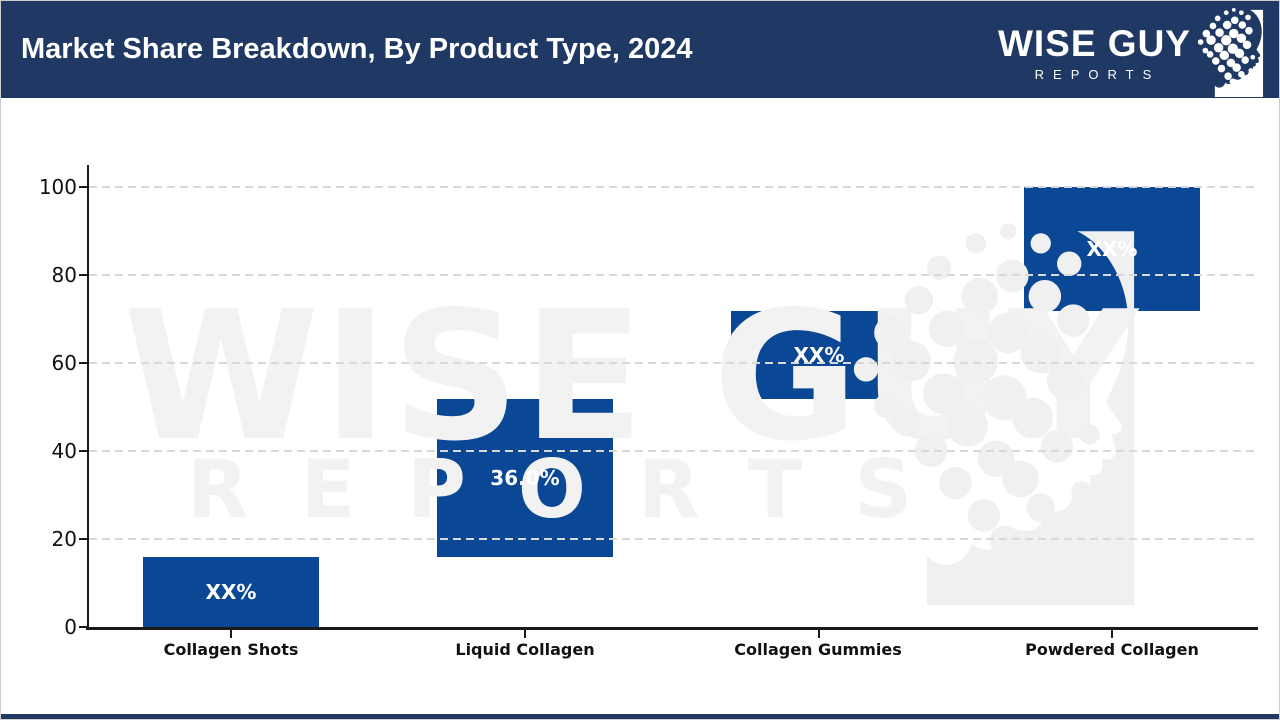  Describe the element at coordinates (64, 275) in the screenshot. I see `y-tick-label: 80` at that location.